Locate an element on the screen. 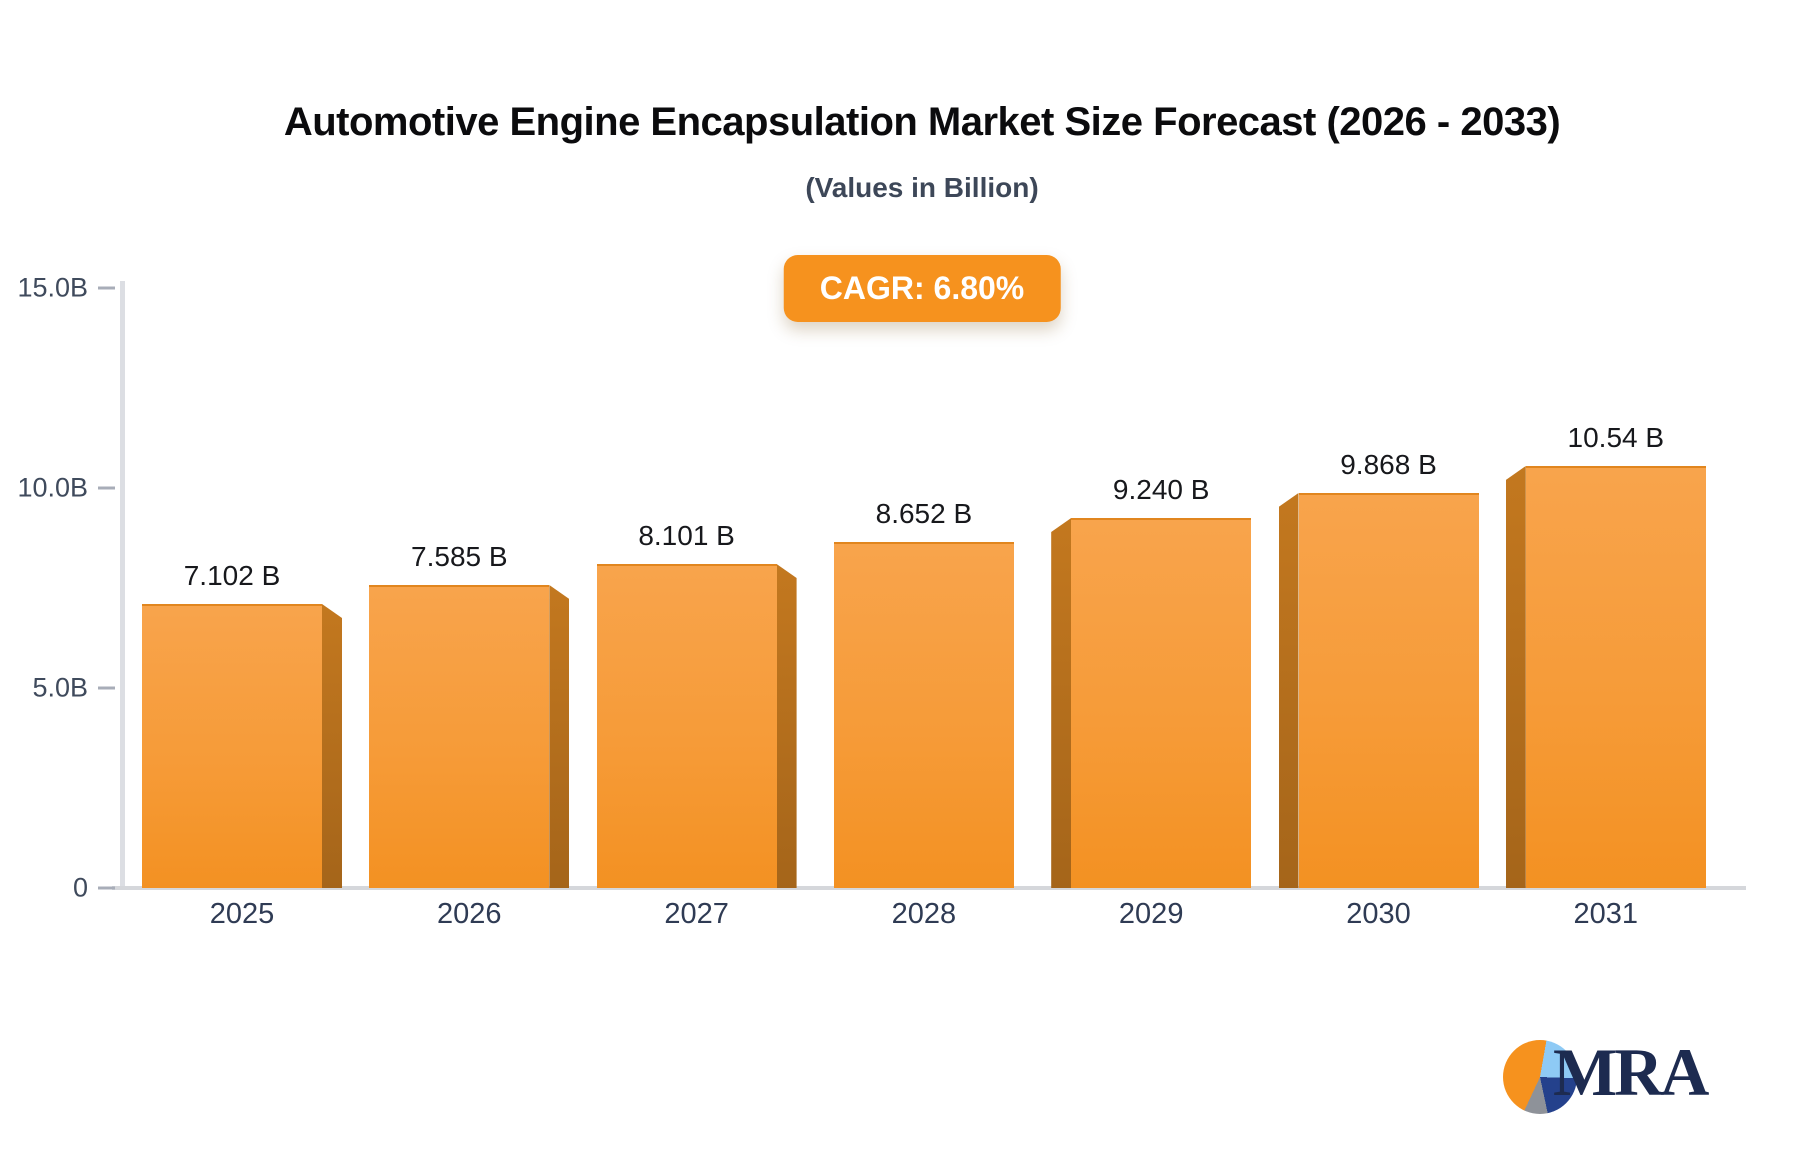 The image size is (1800, 1156). y-axis-line is located at coordinates (122, 584).